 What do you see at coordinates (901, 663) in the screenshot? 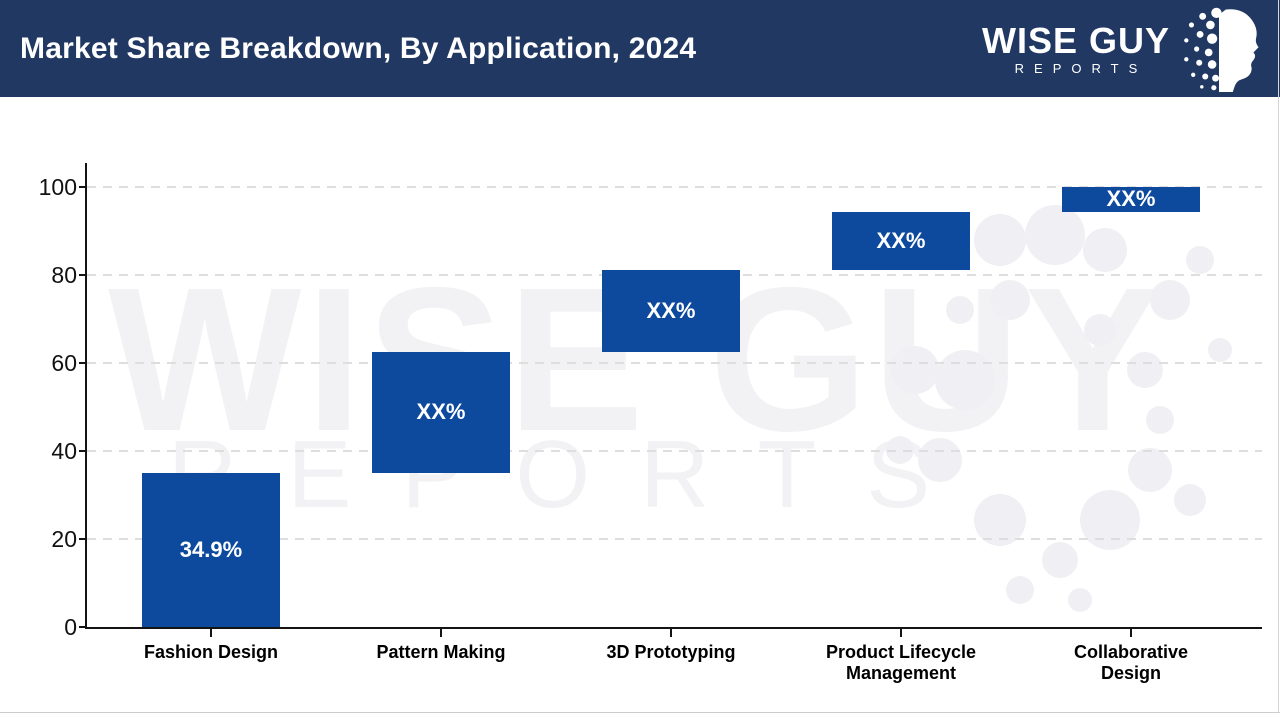
I see `x-category-label: Product Lifecycle Management` at bounding box center [901, 663].